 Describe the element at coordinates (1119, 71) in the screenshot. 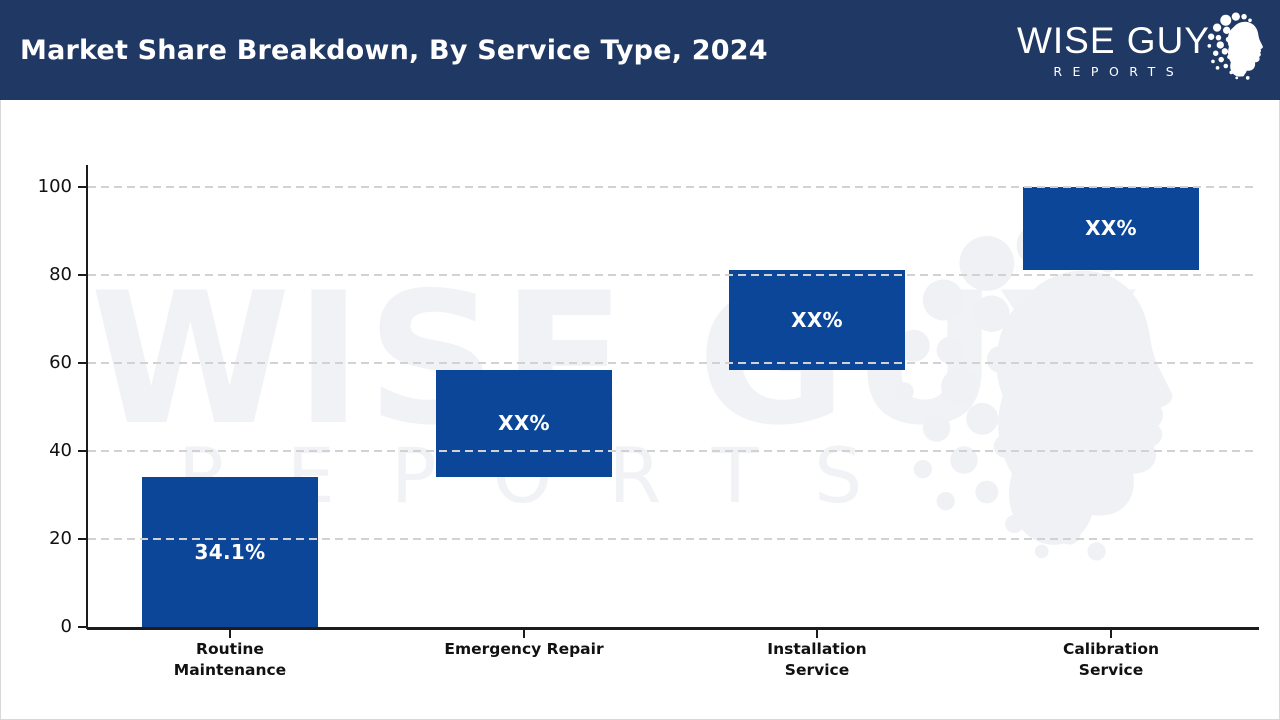

I see `logo-reports-text: REPORTS` at that location.